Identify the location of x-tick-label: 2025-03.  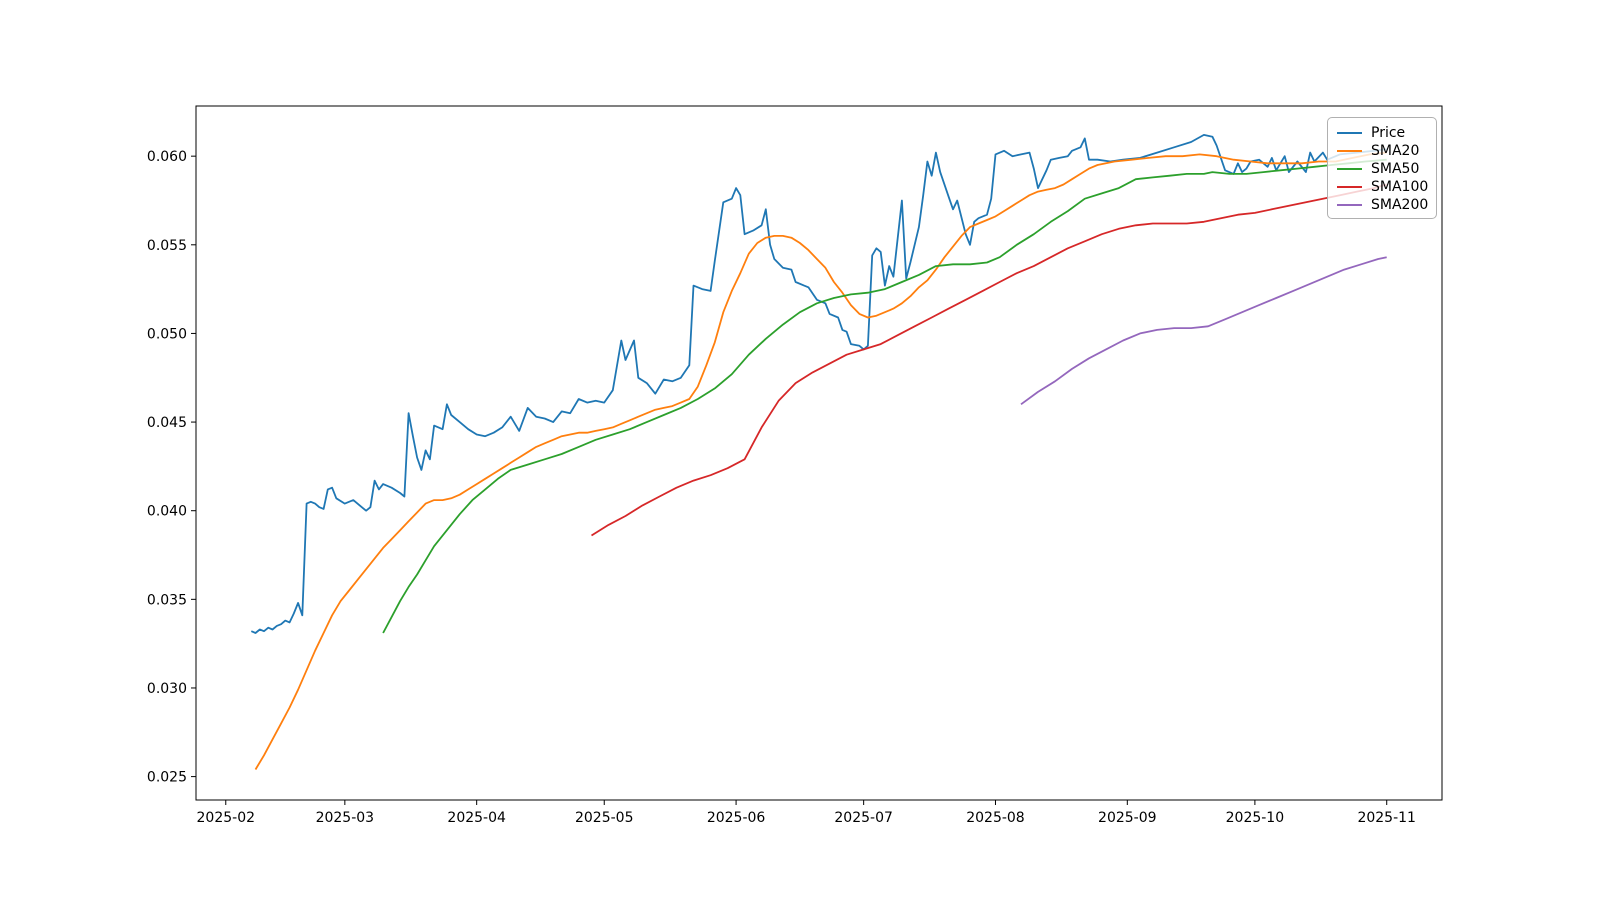
(345, 818).